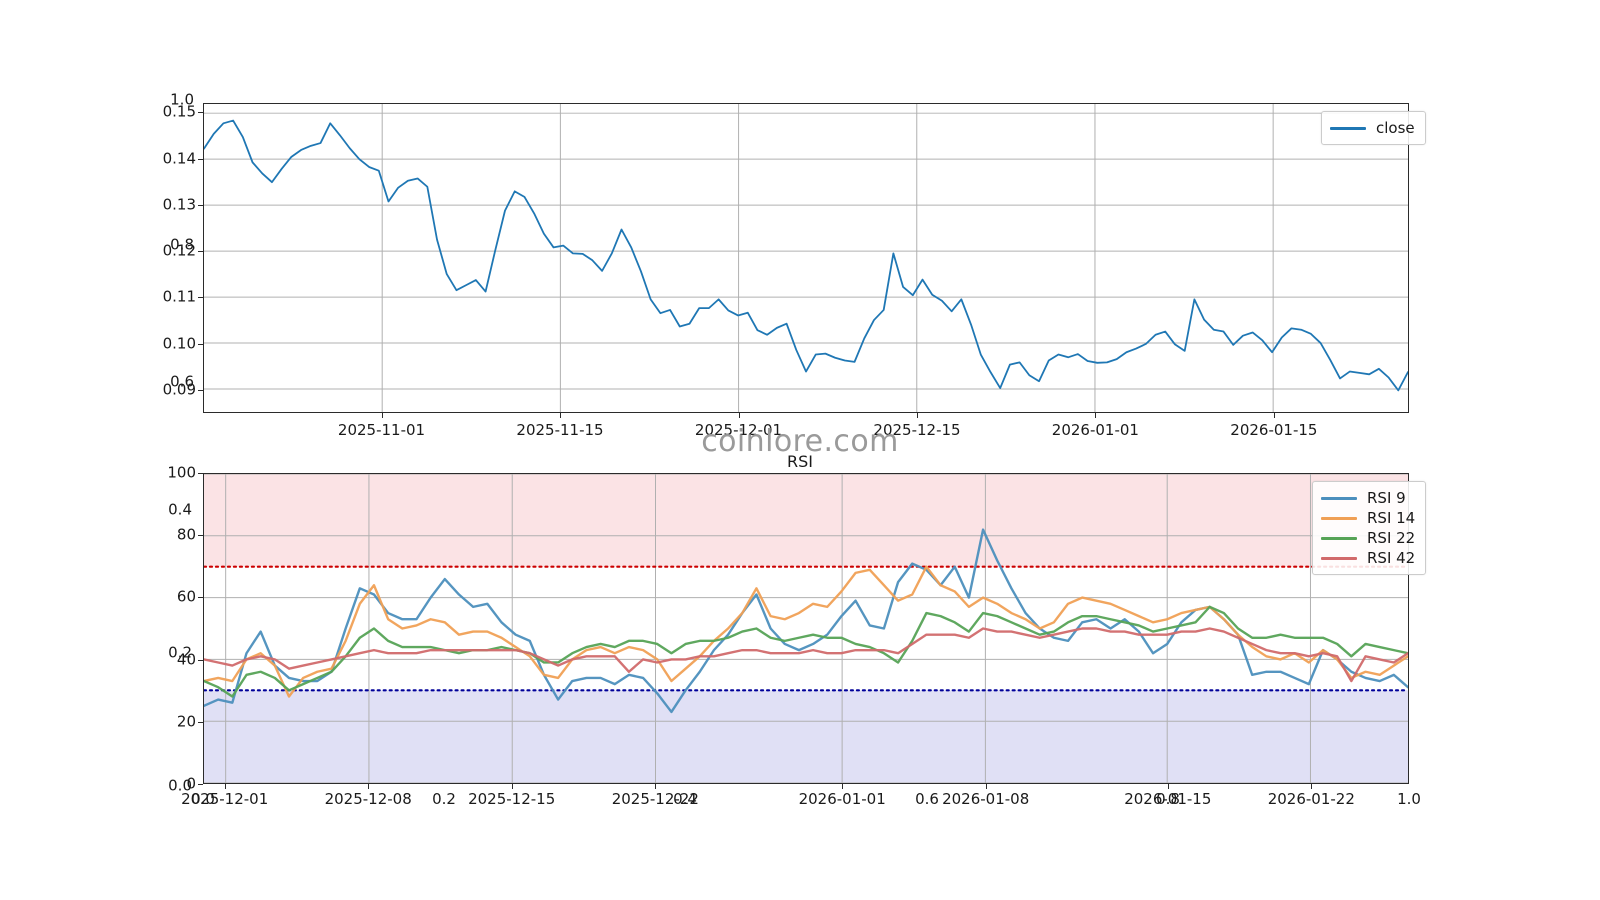 The height and width of the screenshot is (900, 1600). Describe the element at coordinates (179, 204) in the screenshot. I see `price-y-tick-label: 0.13` at that location.